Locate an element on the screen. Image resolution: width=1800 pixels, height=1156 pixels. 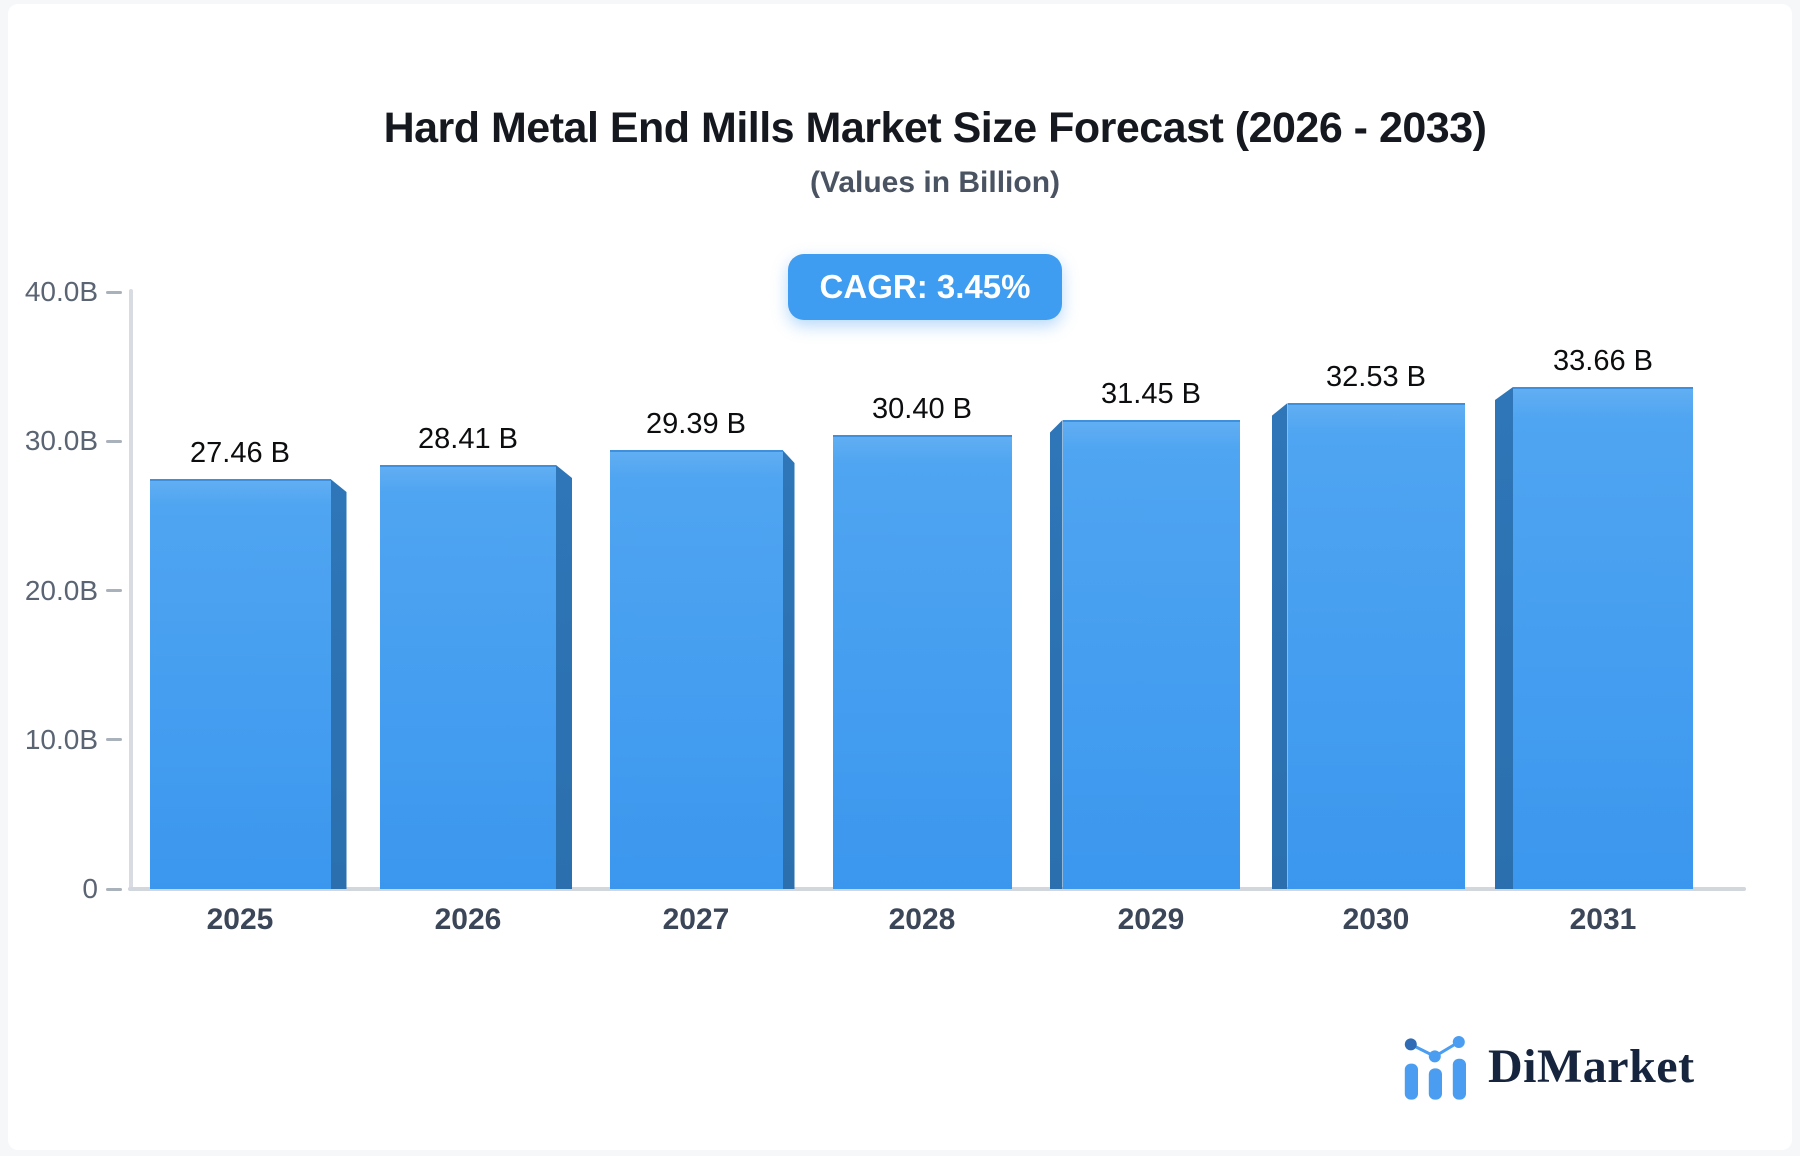
x-tick-label: 2027 is located at coordinates (696, 919).